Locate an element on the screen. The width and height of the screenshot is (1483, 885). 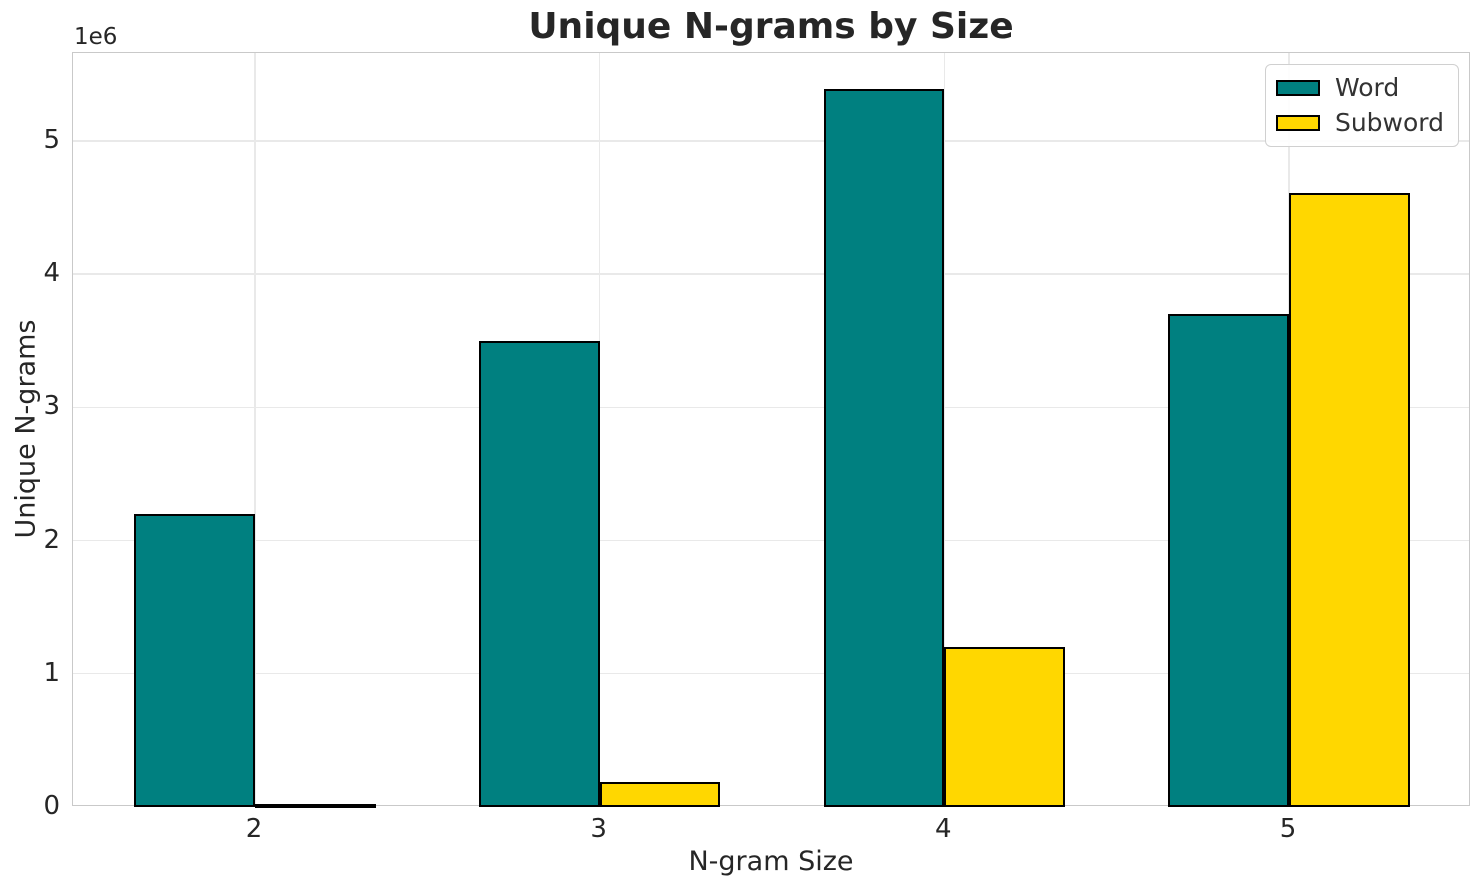
legend-item-subword: Subword is located at coordinates (1359, 122).